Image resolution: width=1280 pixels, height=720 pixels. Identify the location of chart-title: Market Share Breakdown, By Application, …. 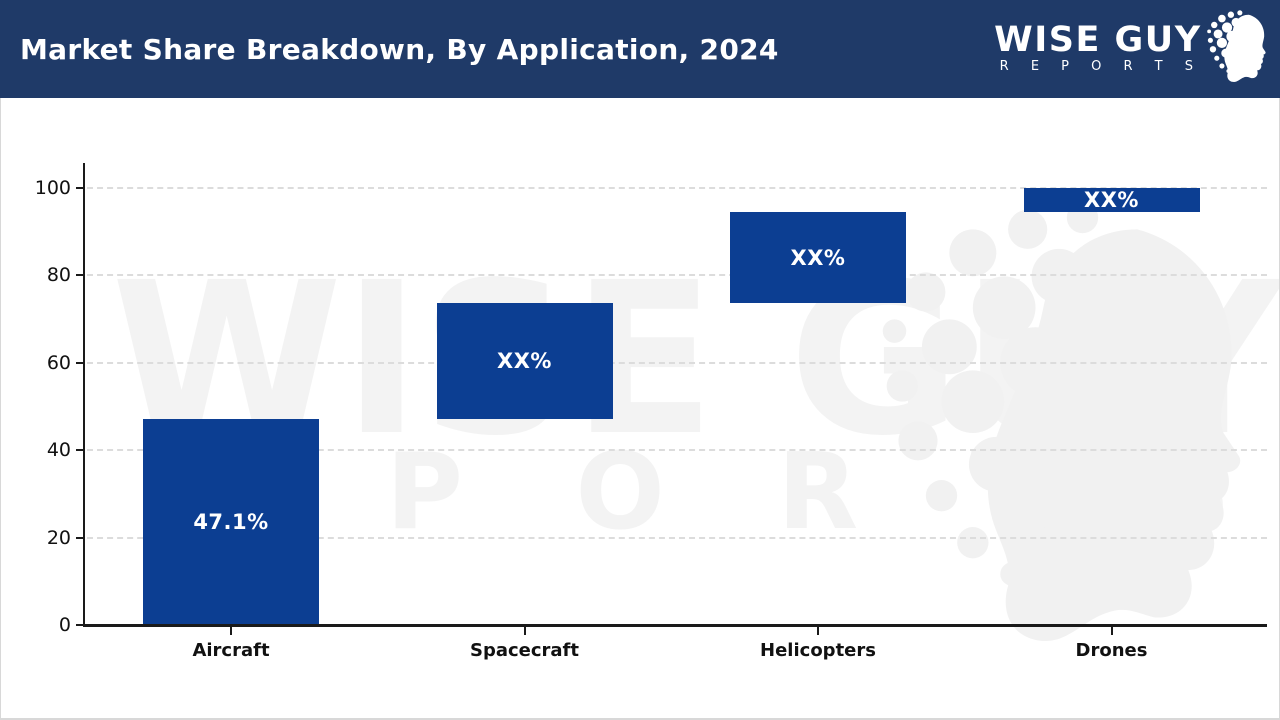
(399, 49).